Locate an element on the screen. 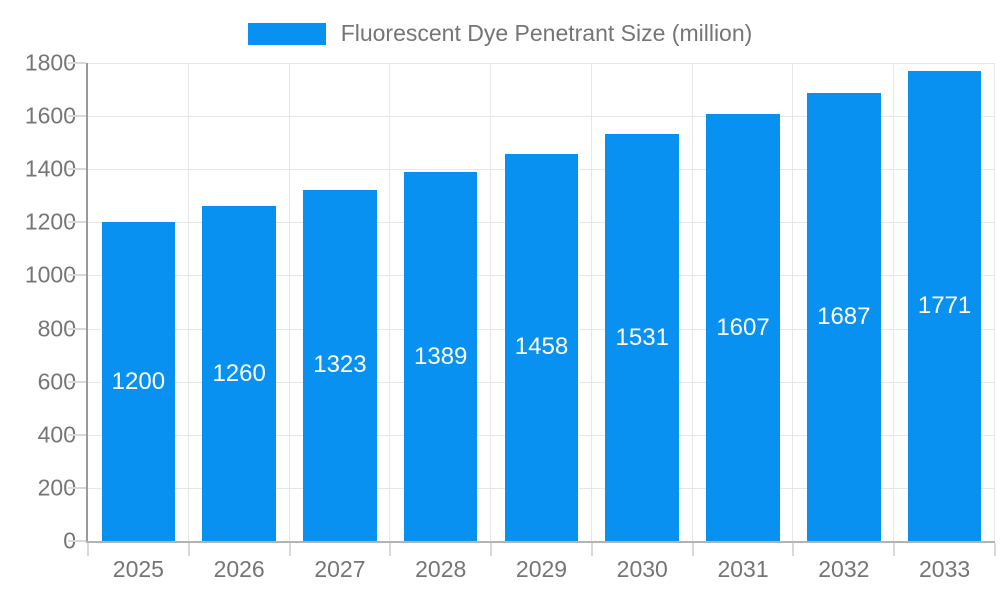 The image size is (1000, 600). bar: 1260 is located at coordinates (239, 373).